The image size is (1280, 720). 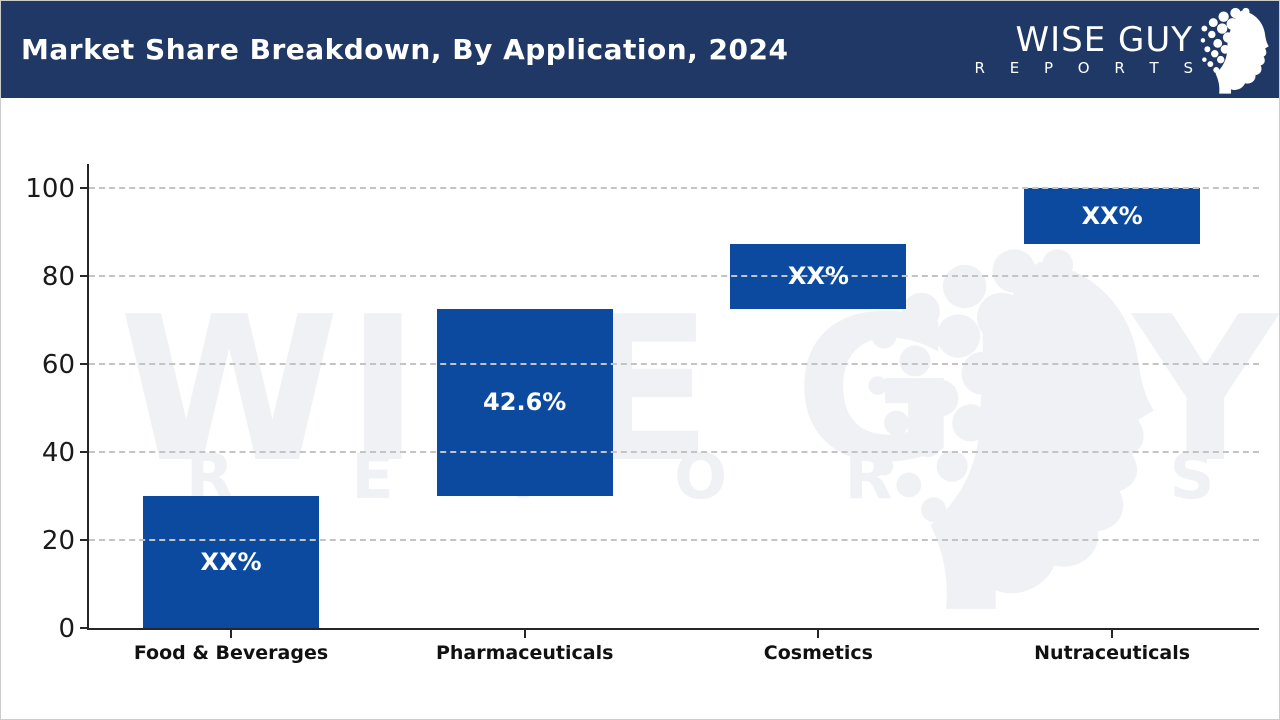 I want to click on y-axis-line, so click(x=88, y=397).